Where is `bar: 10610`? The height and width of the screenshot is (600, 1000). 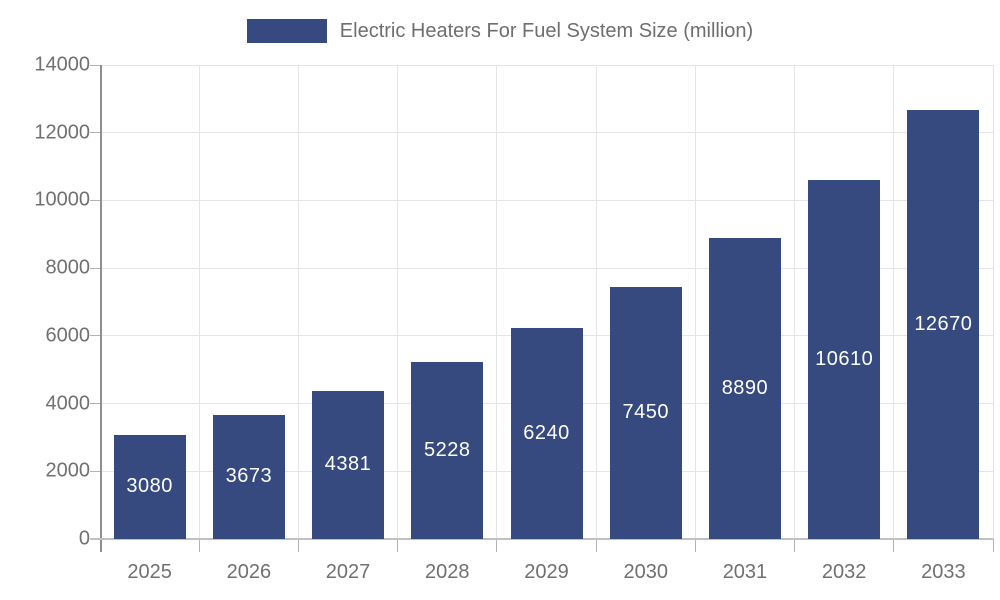 bar: 10610 is located at coordinates (844, 359).